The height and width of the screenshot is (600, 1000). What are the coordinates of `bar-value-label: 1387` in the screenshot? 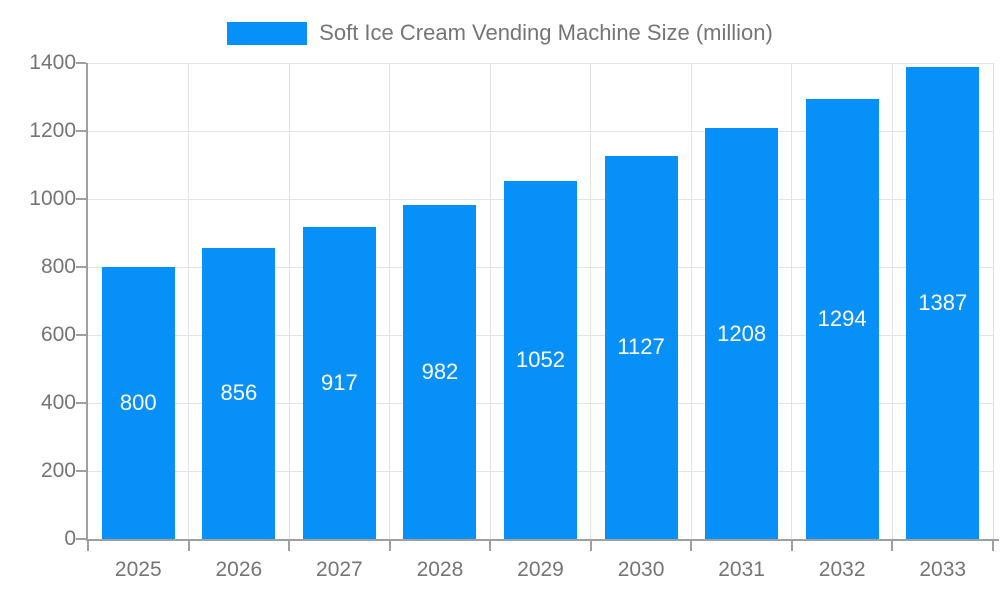 It's located at (943, 303).